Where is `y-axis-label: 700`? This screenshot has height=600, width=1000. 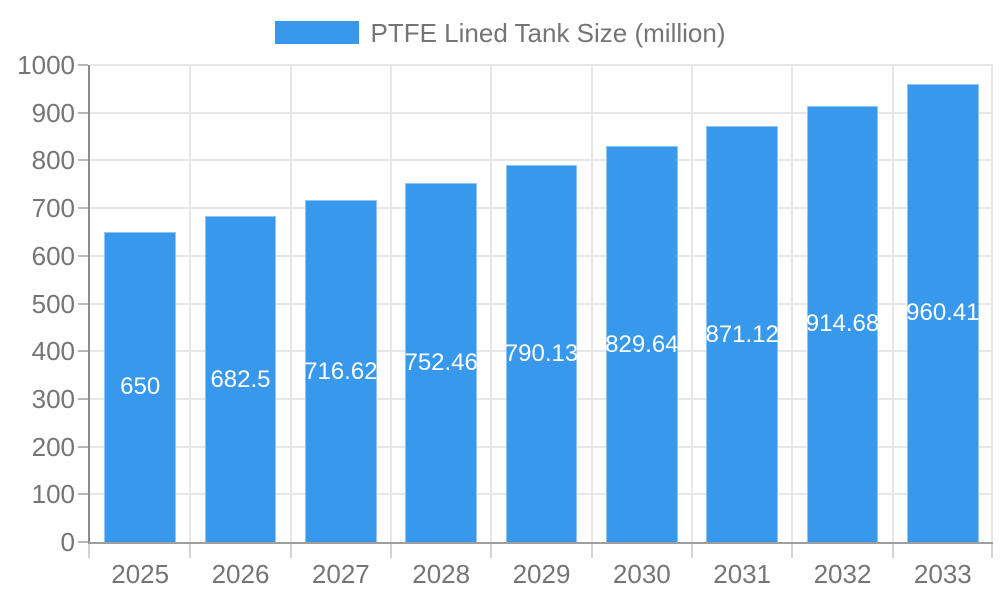
y-axis-label: 700 is located at coordinates (53, 208).